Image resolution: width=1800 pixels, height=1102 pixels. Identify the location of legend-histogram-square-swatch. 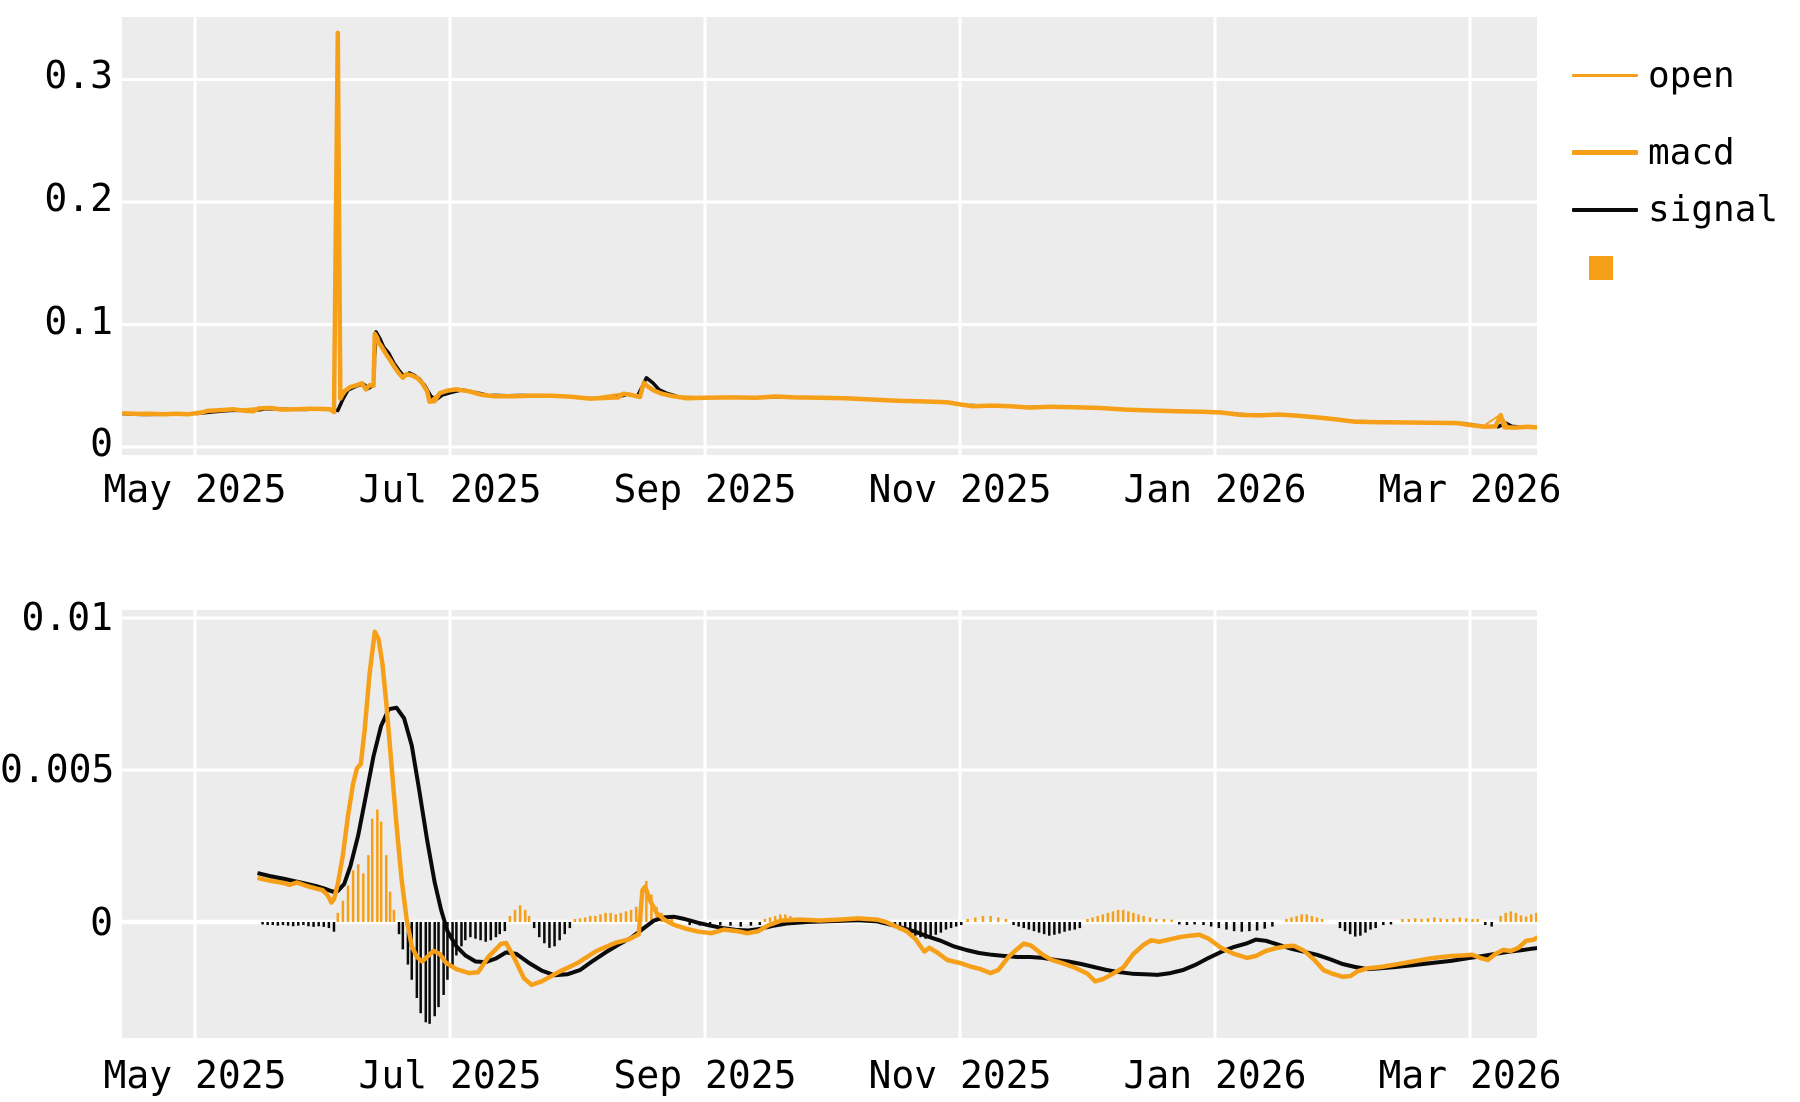
(1601, 268).